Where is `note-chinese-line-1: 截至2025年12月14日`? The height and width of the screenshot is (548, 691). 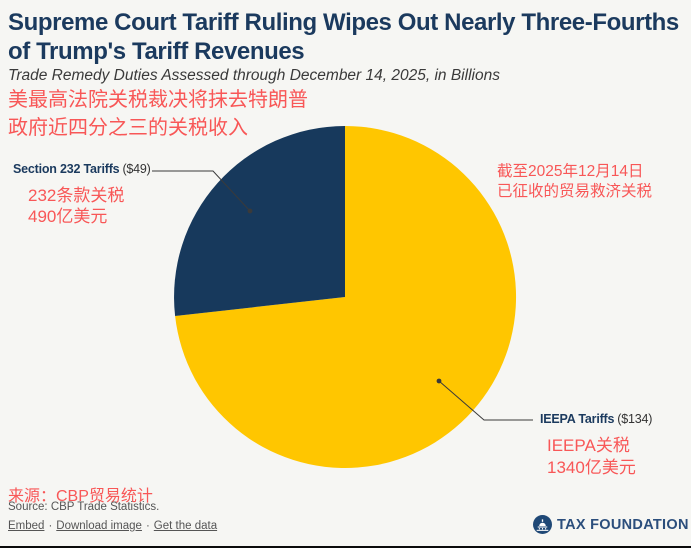 note-chinese-line-1: 截至2025年12月14日 is located at coordinates (570, 171).